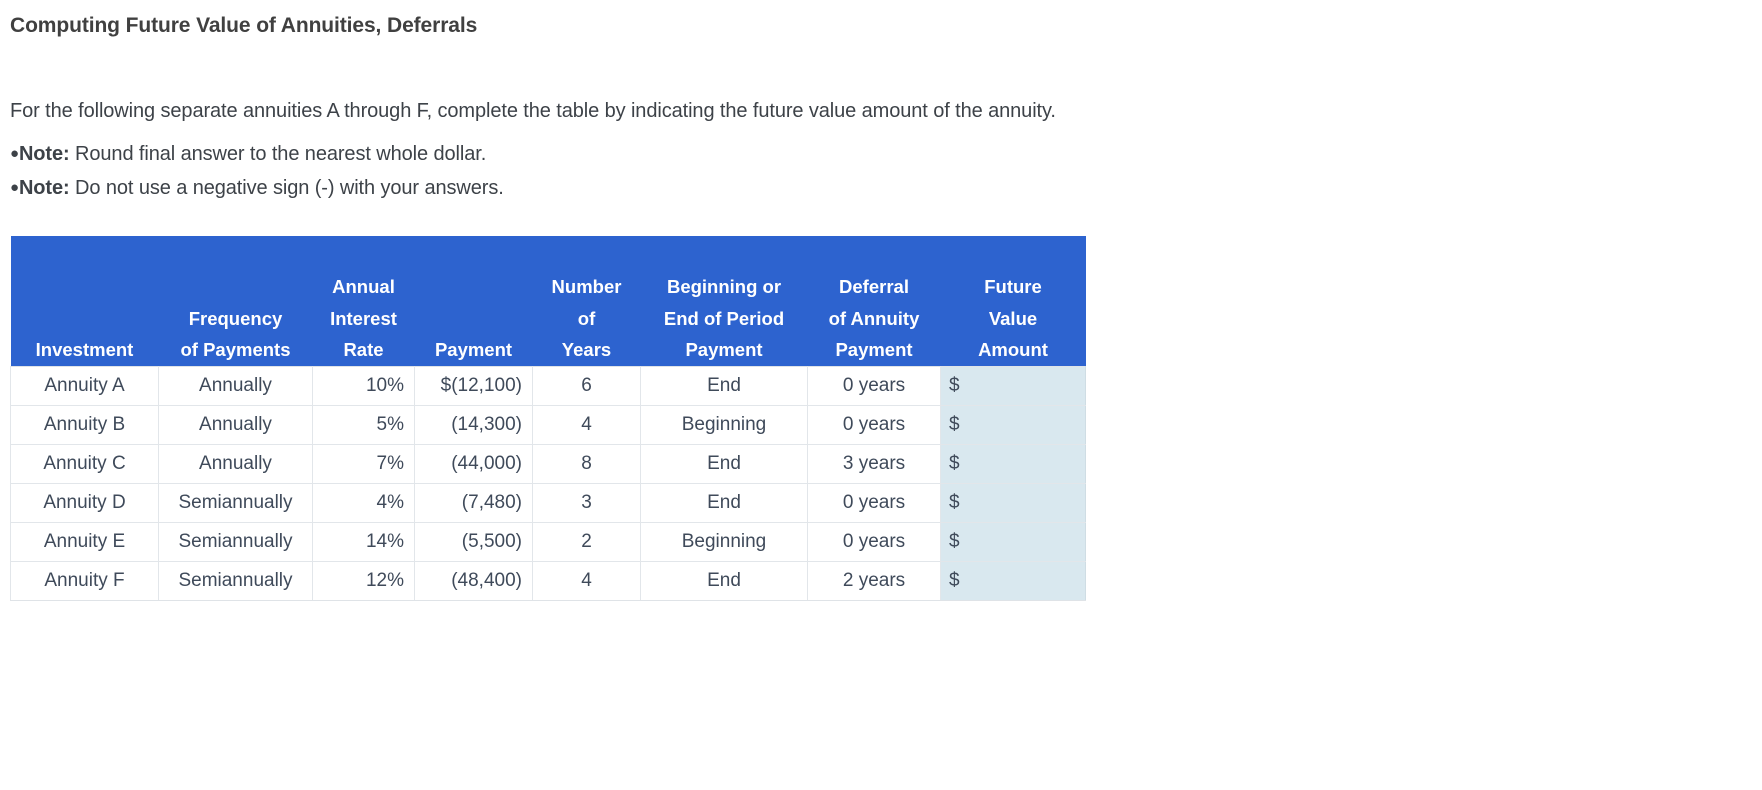 The height and width of the screenshot is (790, 1762). Describe the element at coordinates (1013, 318) in the screenshot. I see `header-line: Value` at that location.